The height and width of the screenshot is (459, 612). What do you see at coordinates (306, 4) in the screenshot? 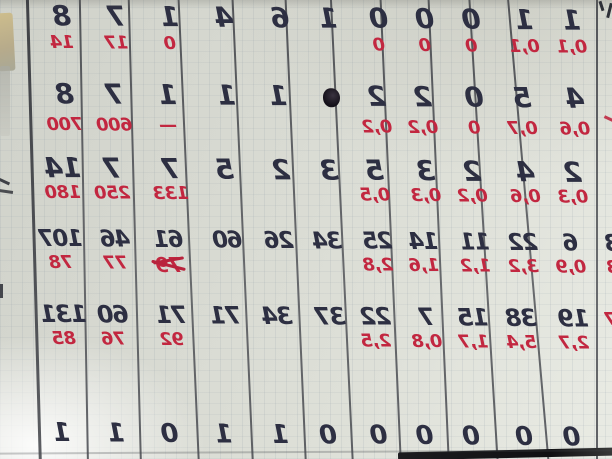
I see `top-shadow` at bounding box center [306, 4].